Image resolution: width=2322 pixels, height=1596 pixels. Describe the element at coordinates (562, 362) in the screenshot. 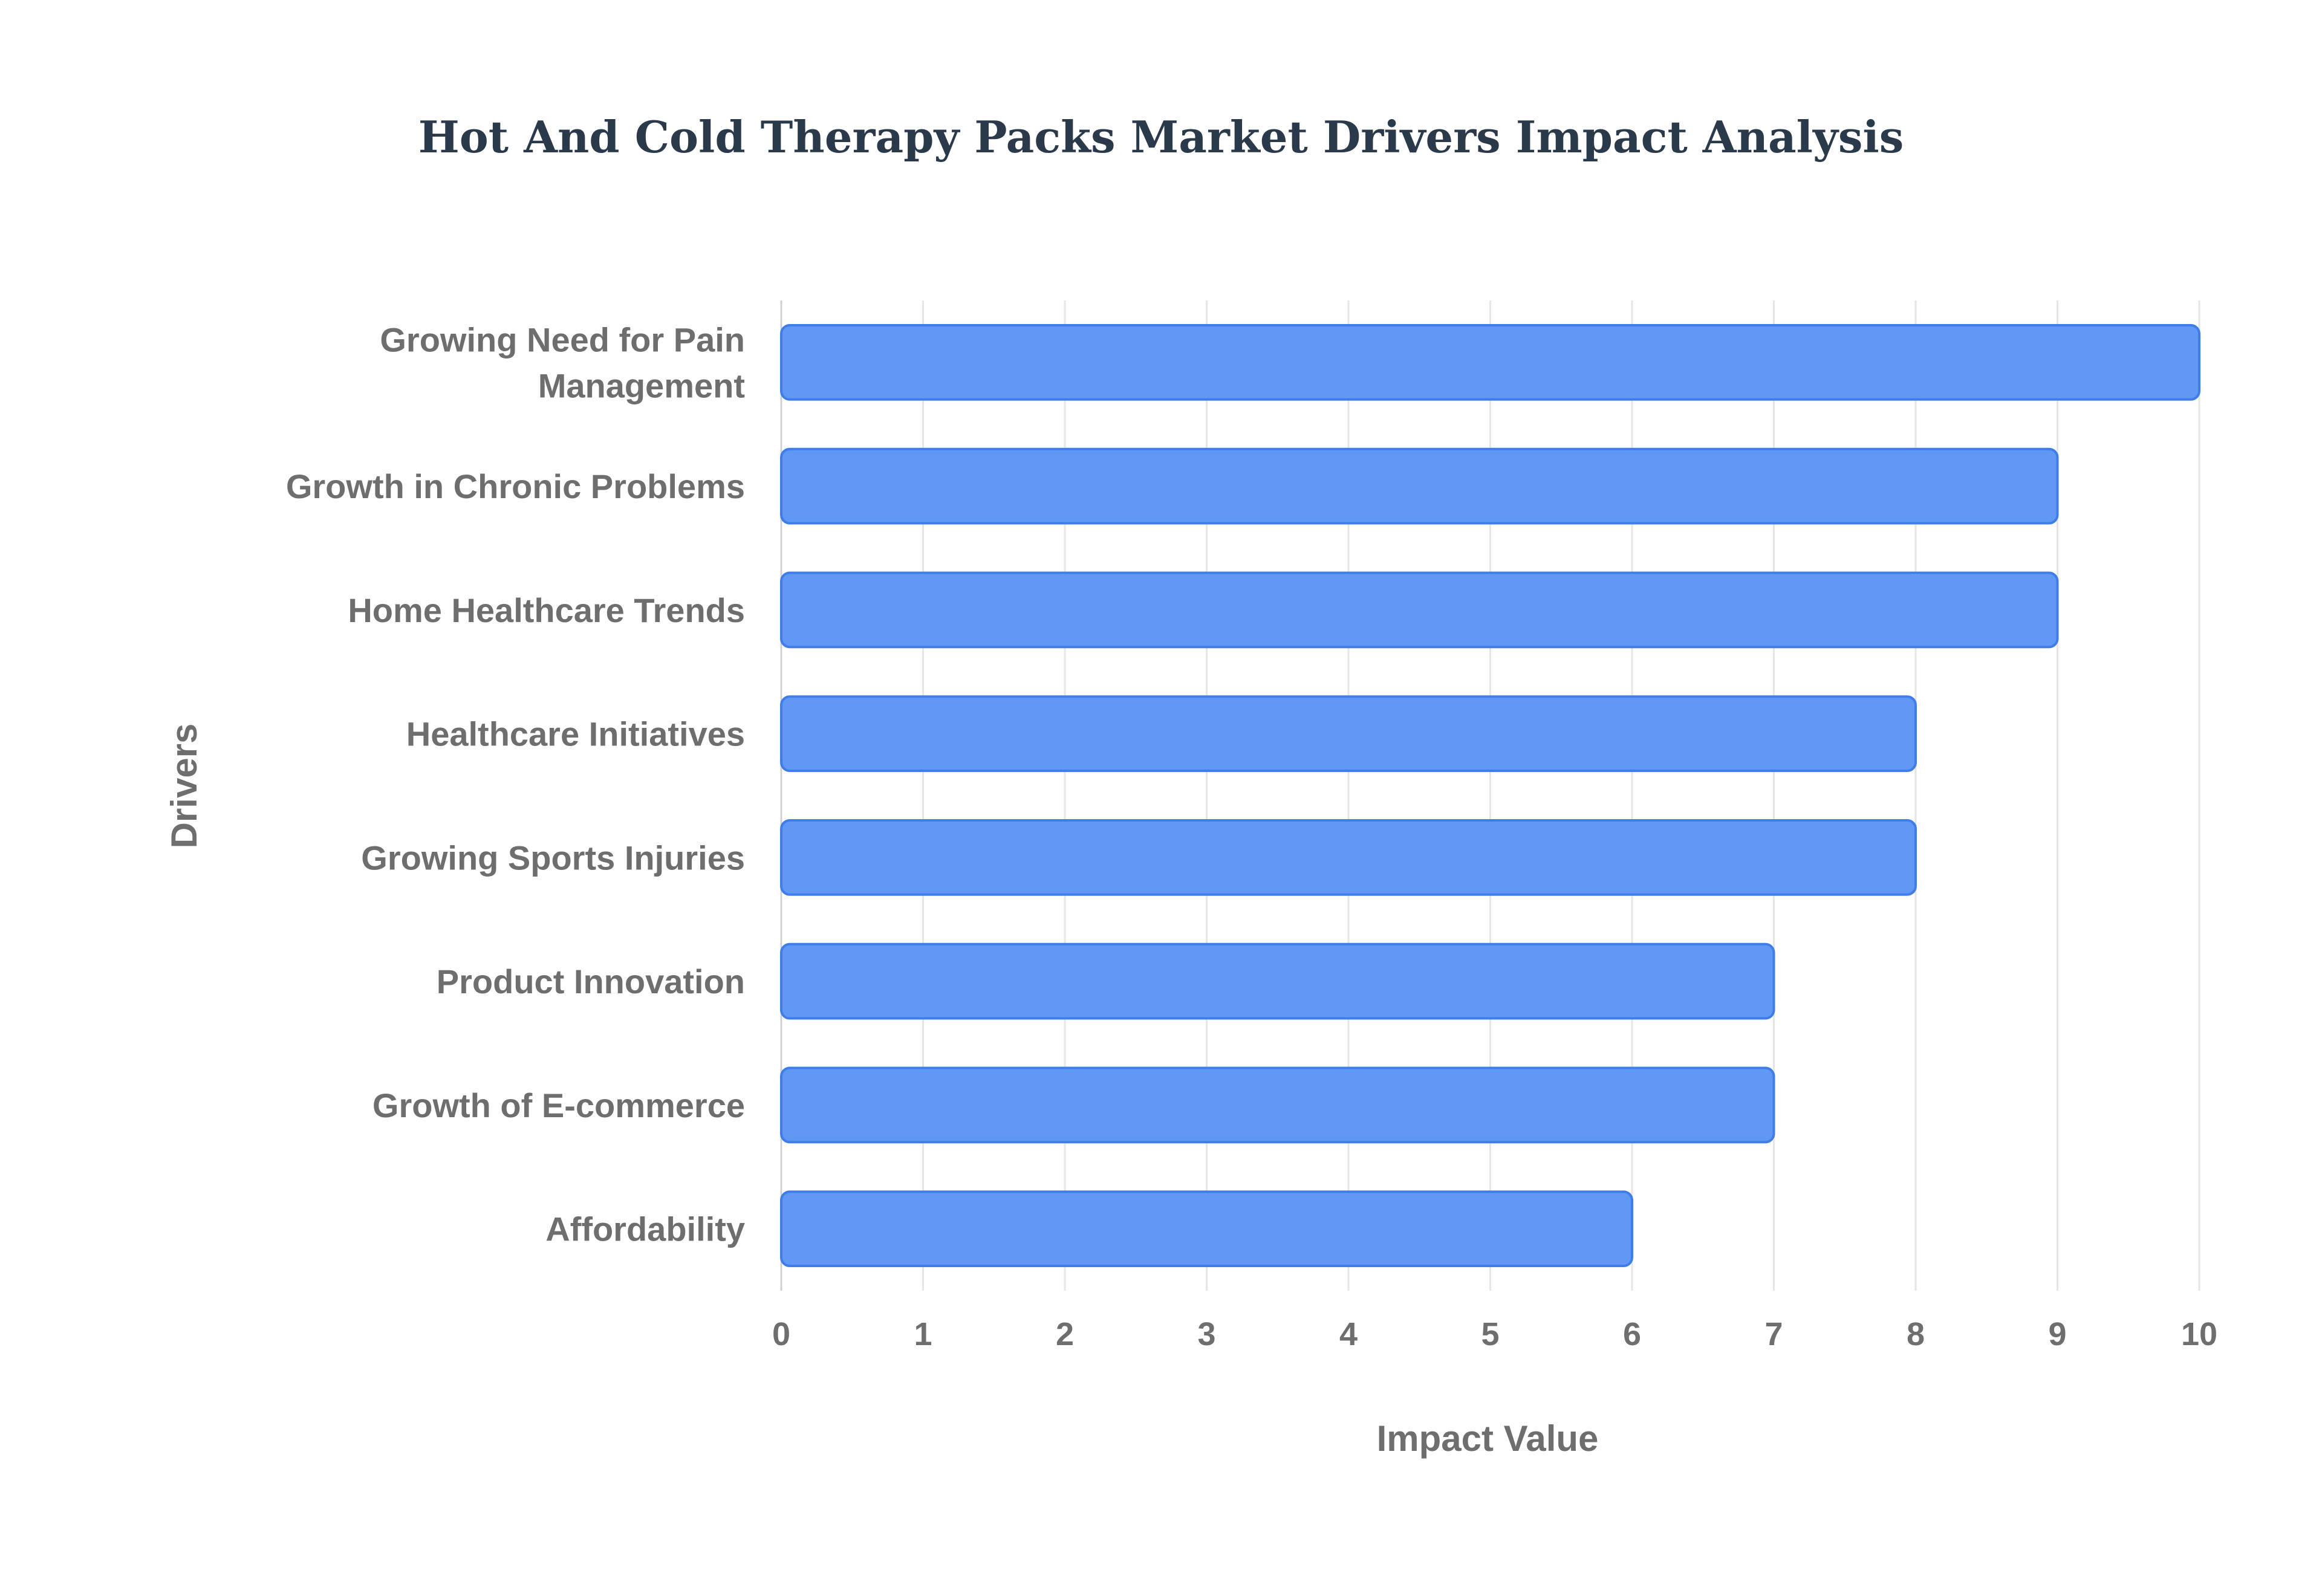

I see `y-tick-label: Growing Need for Pain Management` at that location.